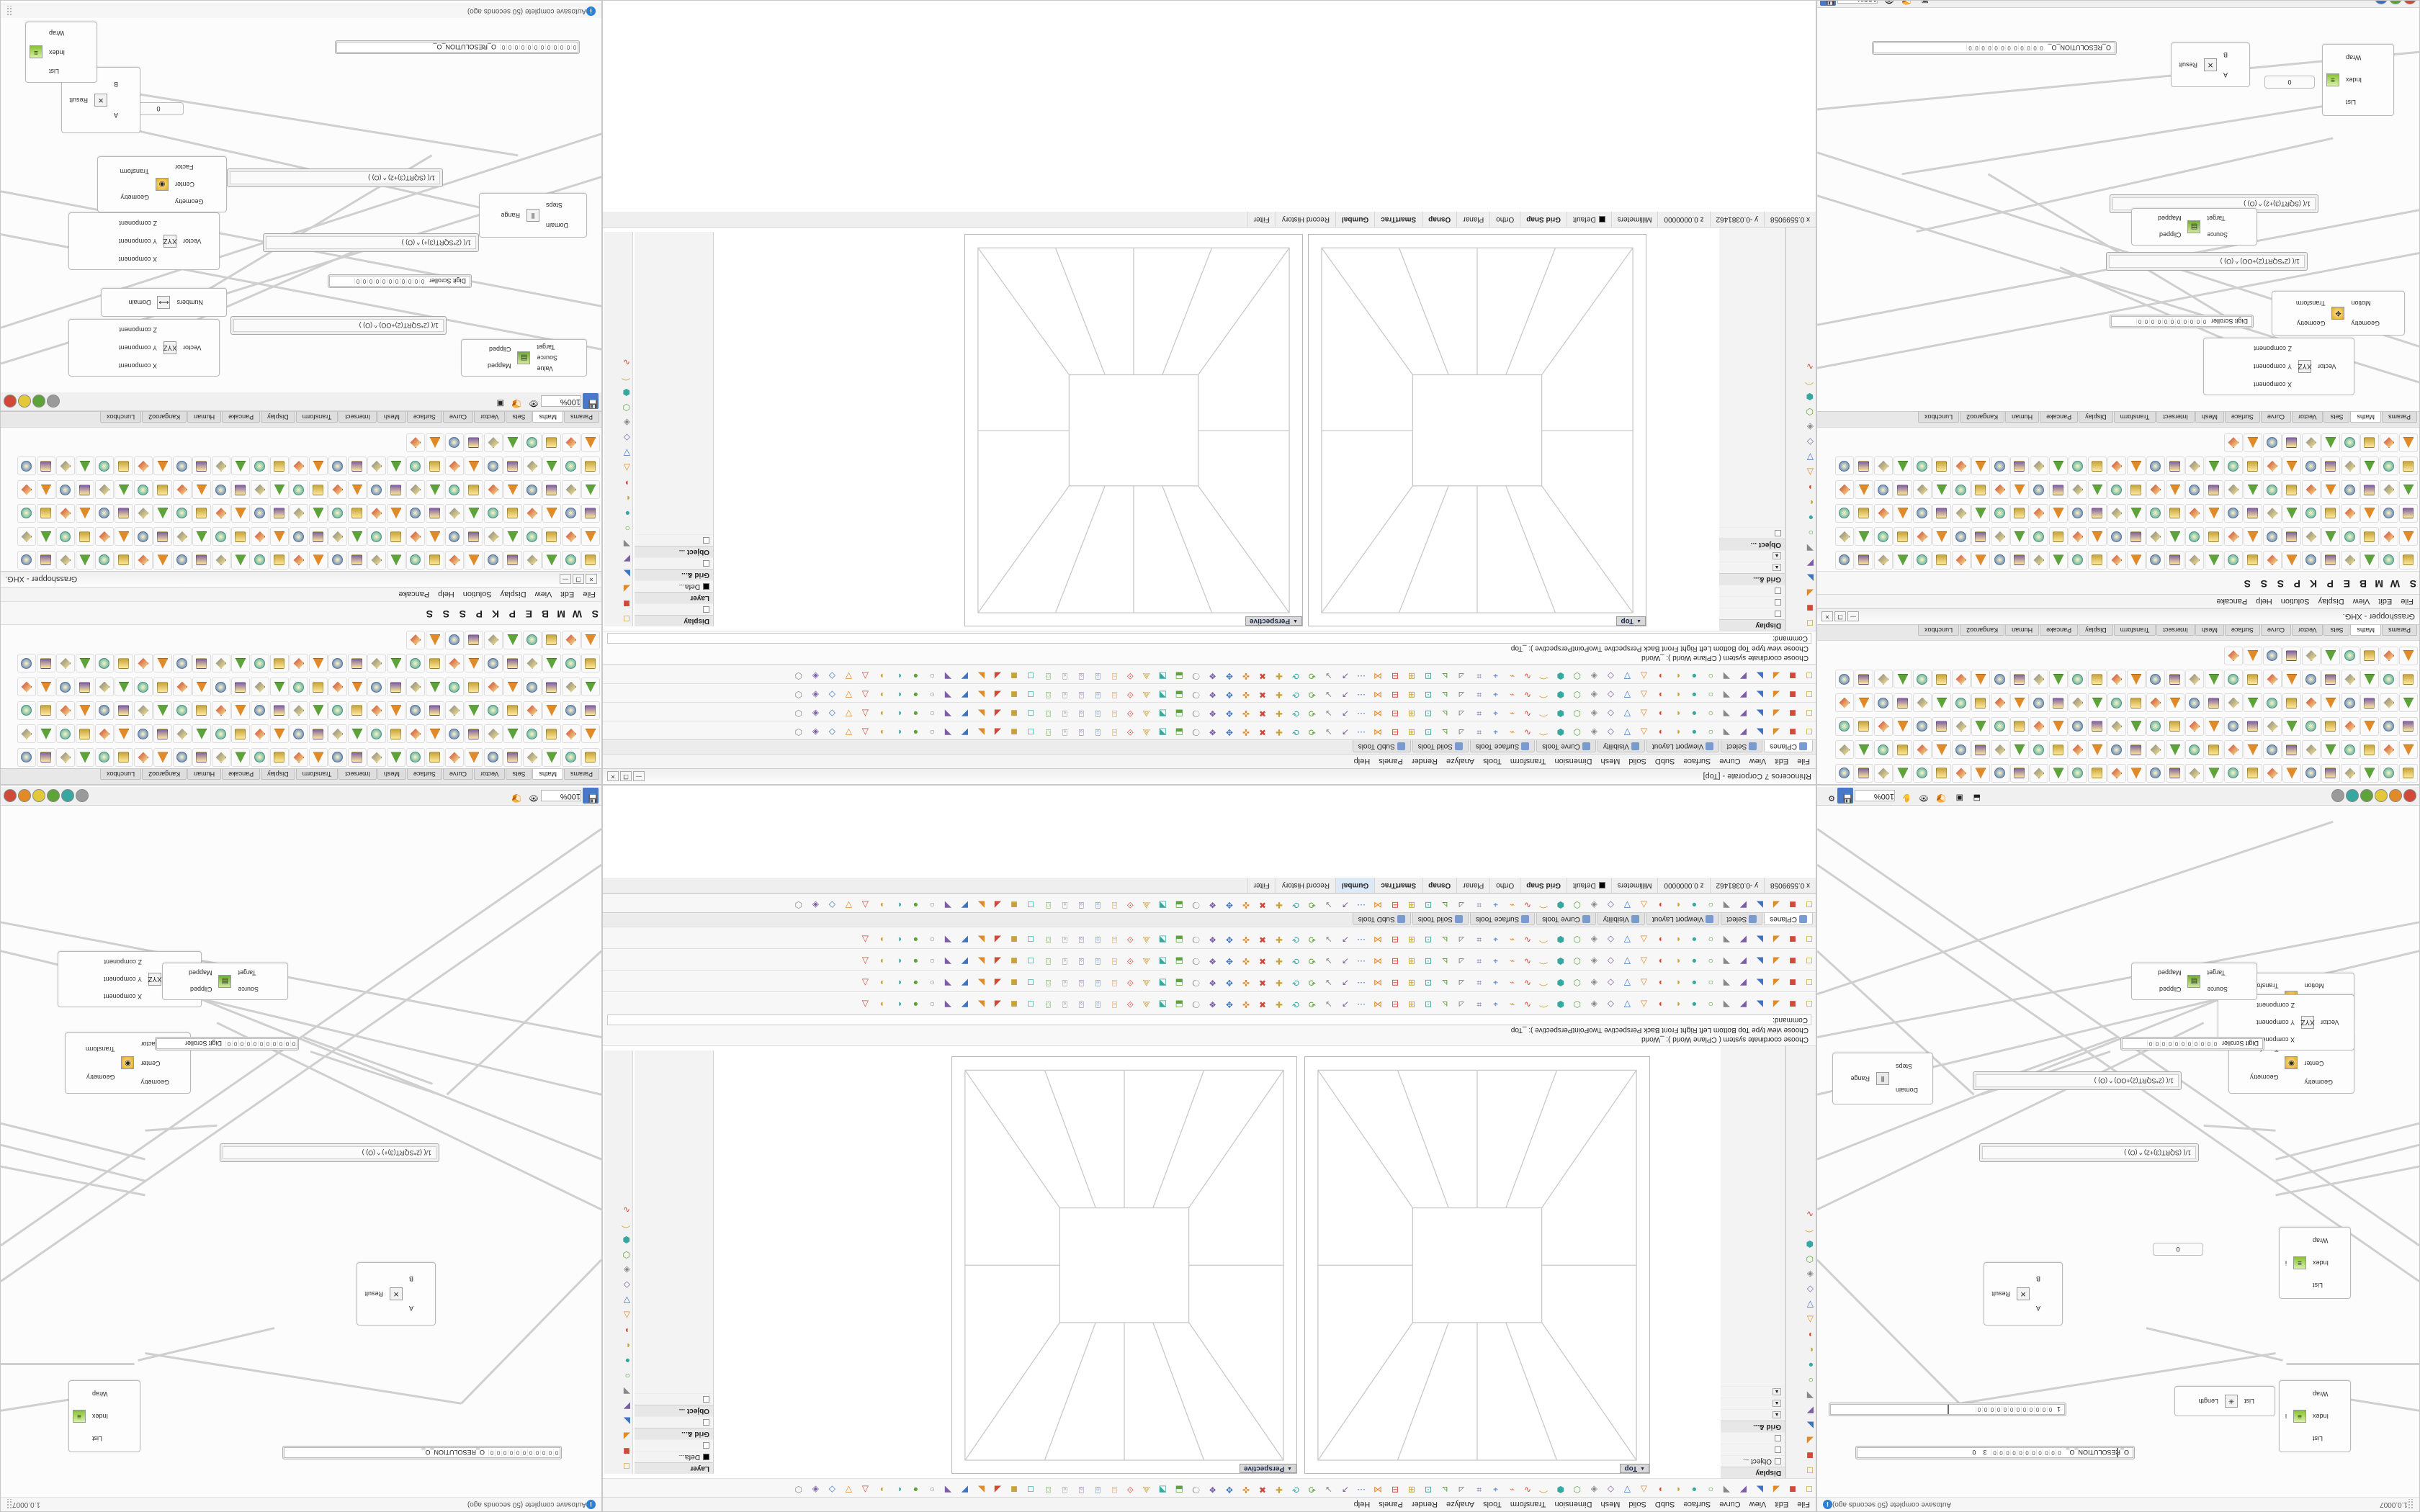  I want to click on swatch-yellow-icon, so click(25, 401).